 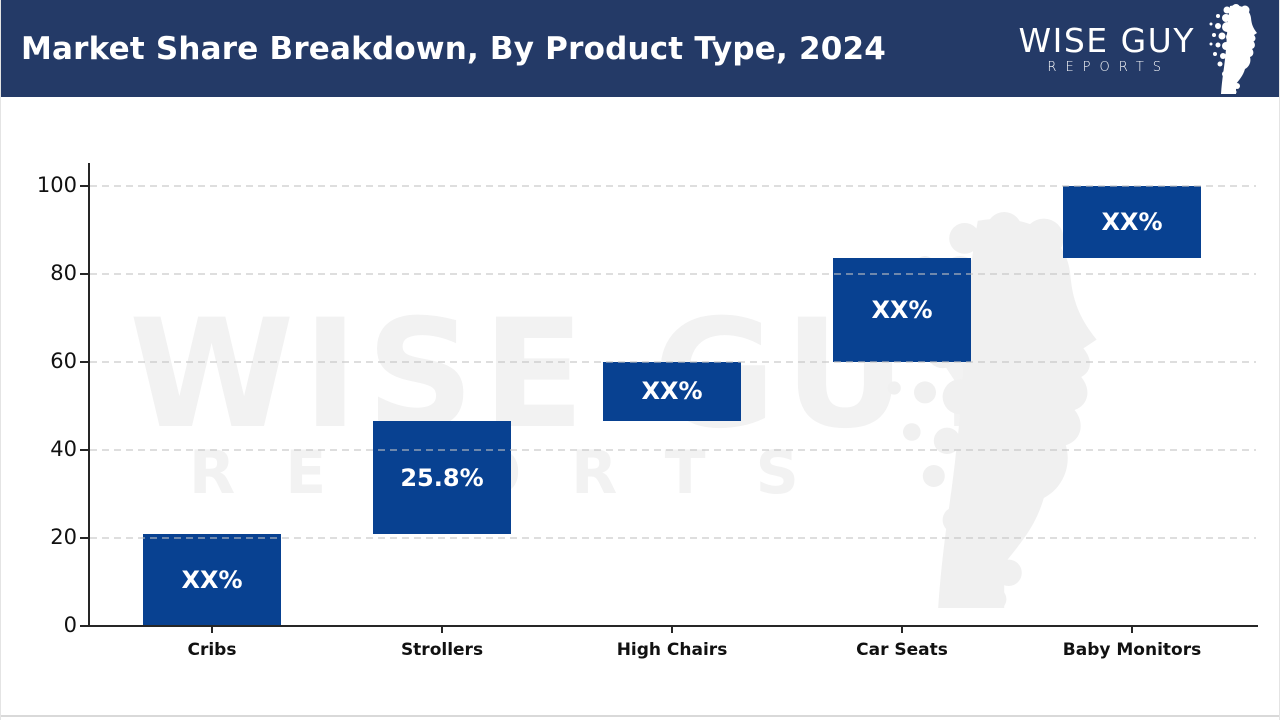 I want to click on y-axis-tick-label: 80, so click(x=63, y=273).